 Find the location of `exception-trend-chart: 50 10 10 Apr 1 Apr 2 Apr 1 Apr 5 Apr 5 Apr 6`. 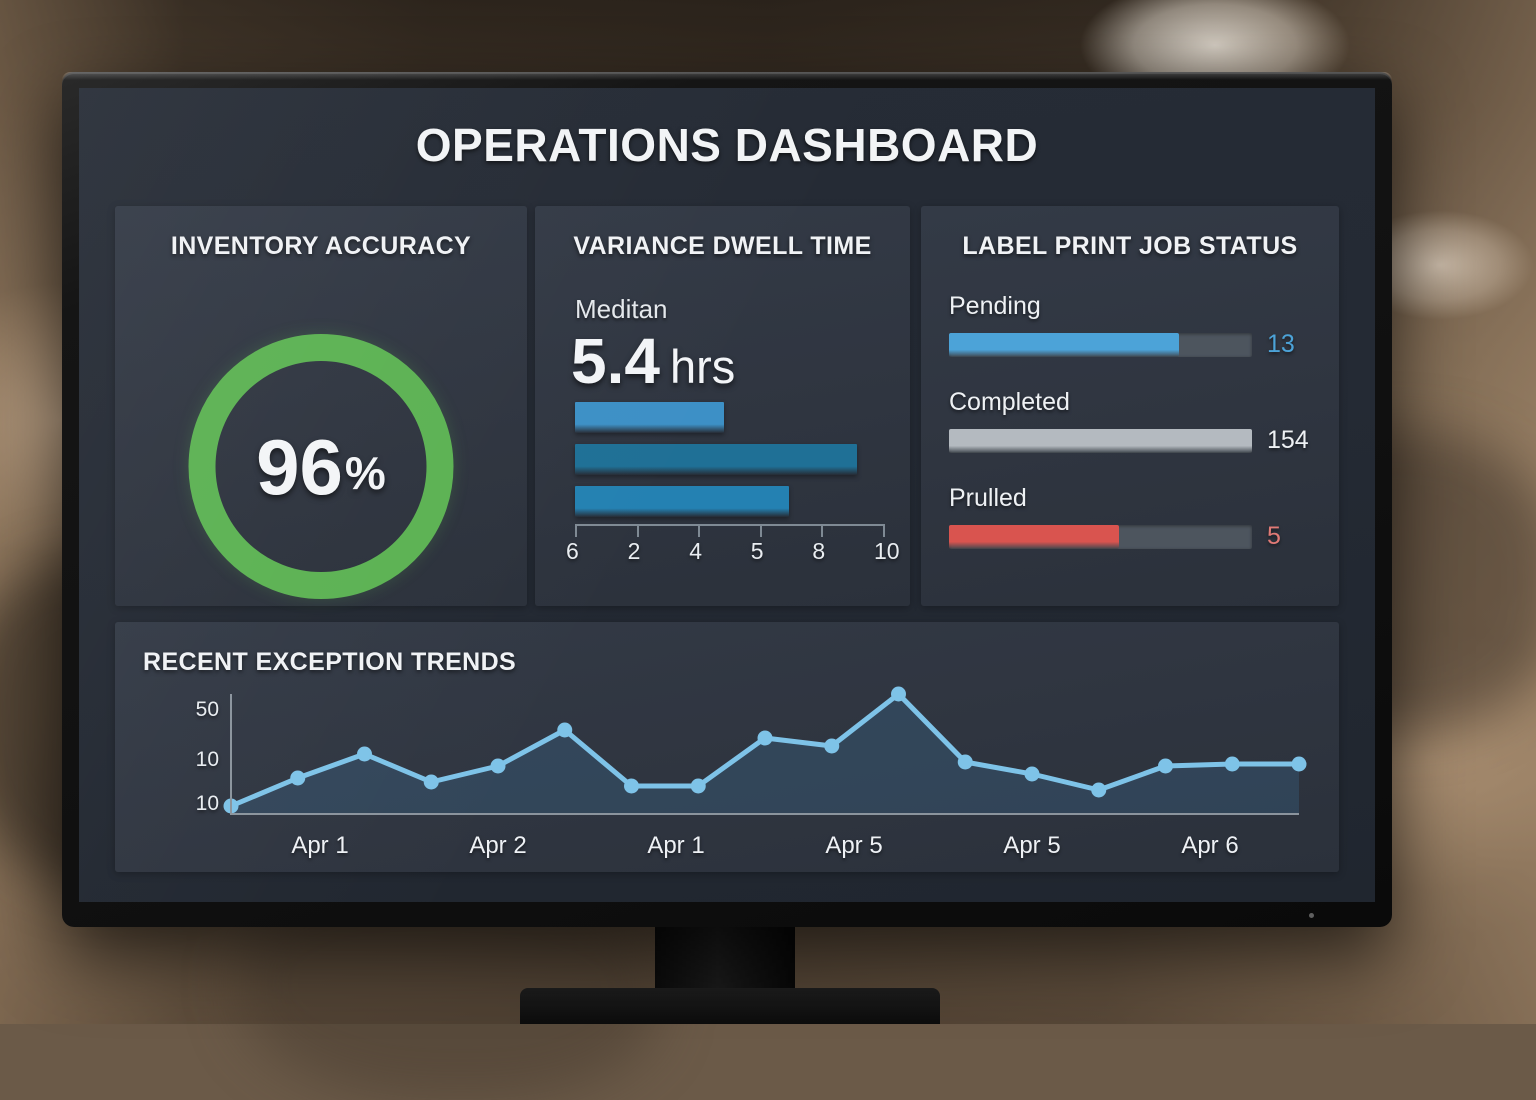

exception-trend-chart: 50 10 10 Apr 1 Apr 2 Apr 1 Apr 5 Apr 5 Apr 6 is located at coordinates (727, 777).